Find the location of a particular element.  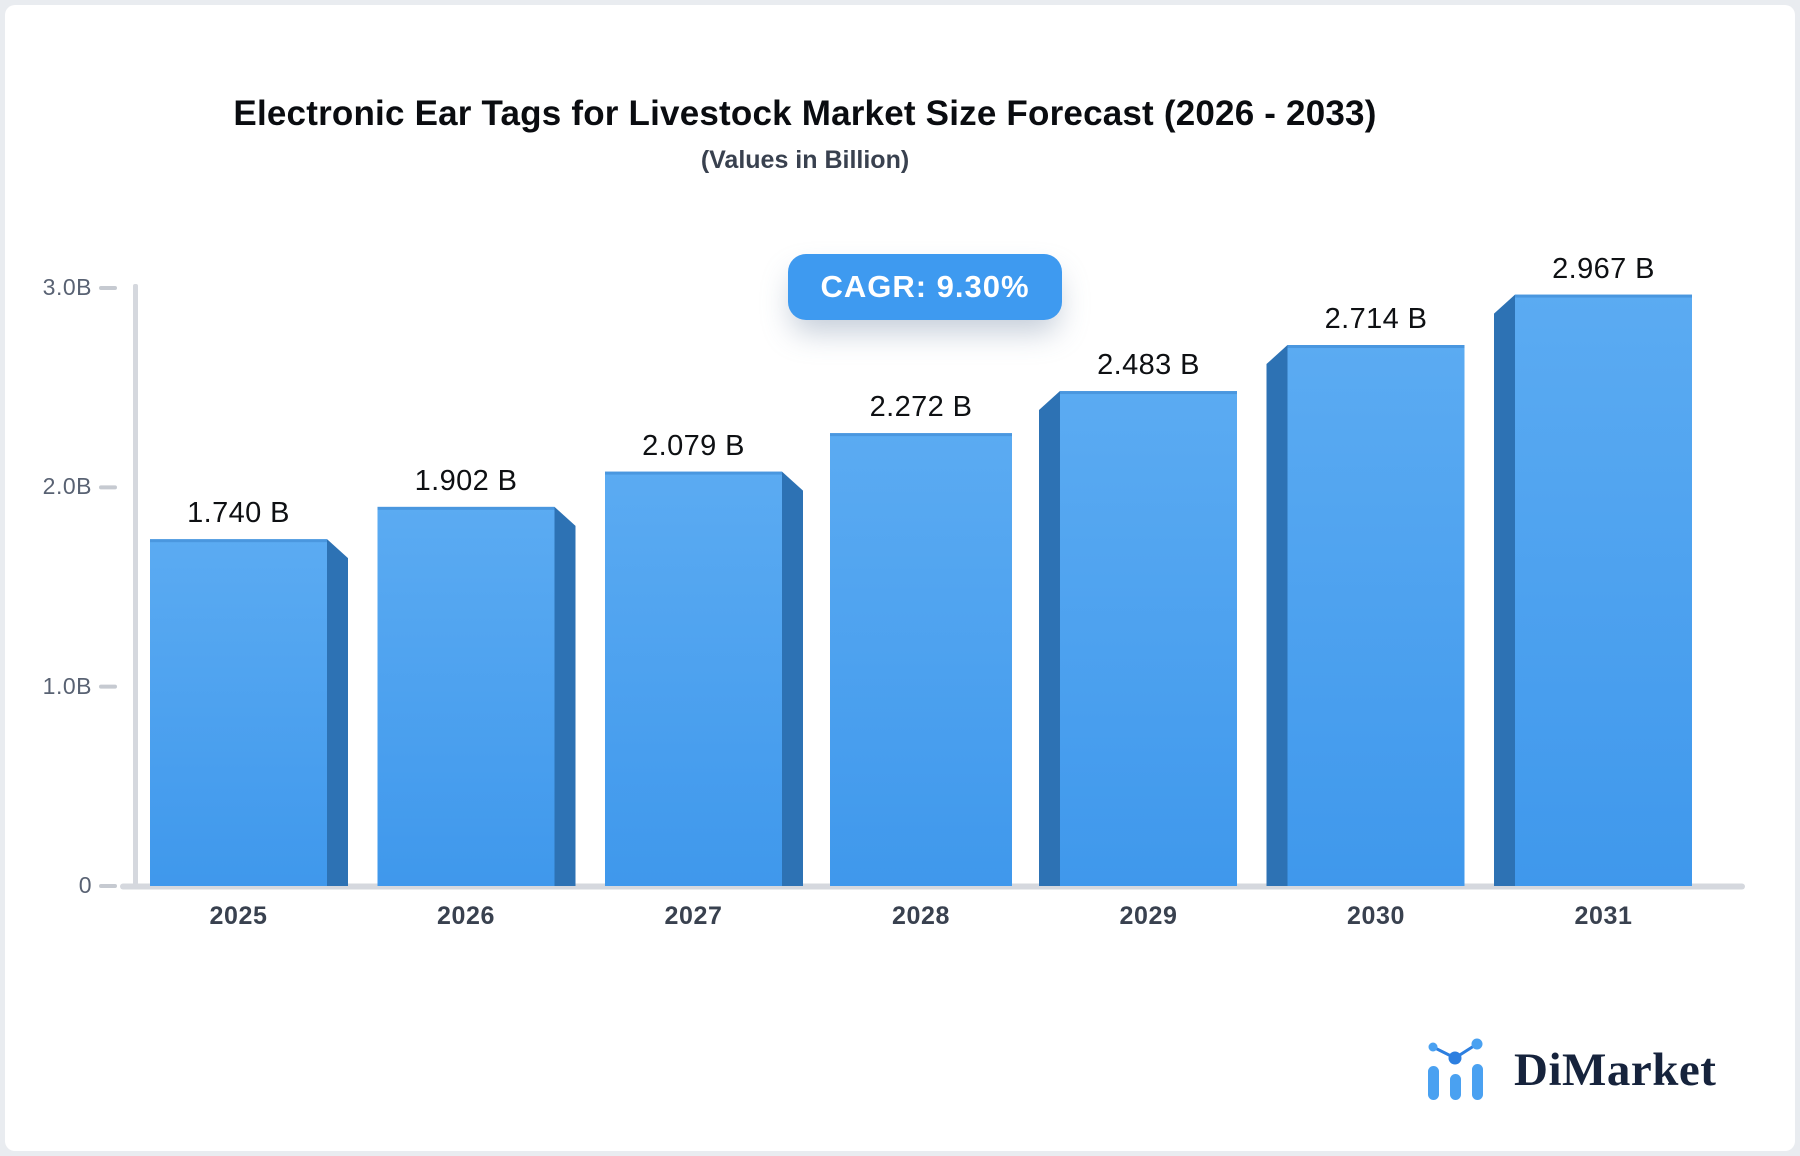

bar-value-label: 1.740 B is located at coordinates (238, 513).